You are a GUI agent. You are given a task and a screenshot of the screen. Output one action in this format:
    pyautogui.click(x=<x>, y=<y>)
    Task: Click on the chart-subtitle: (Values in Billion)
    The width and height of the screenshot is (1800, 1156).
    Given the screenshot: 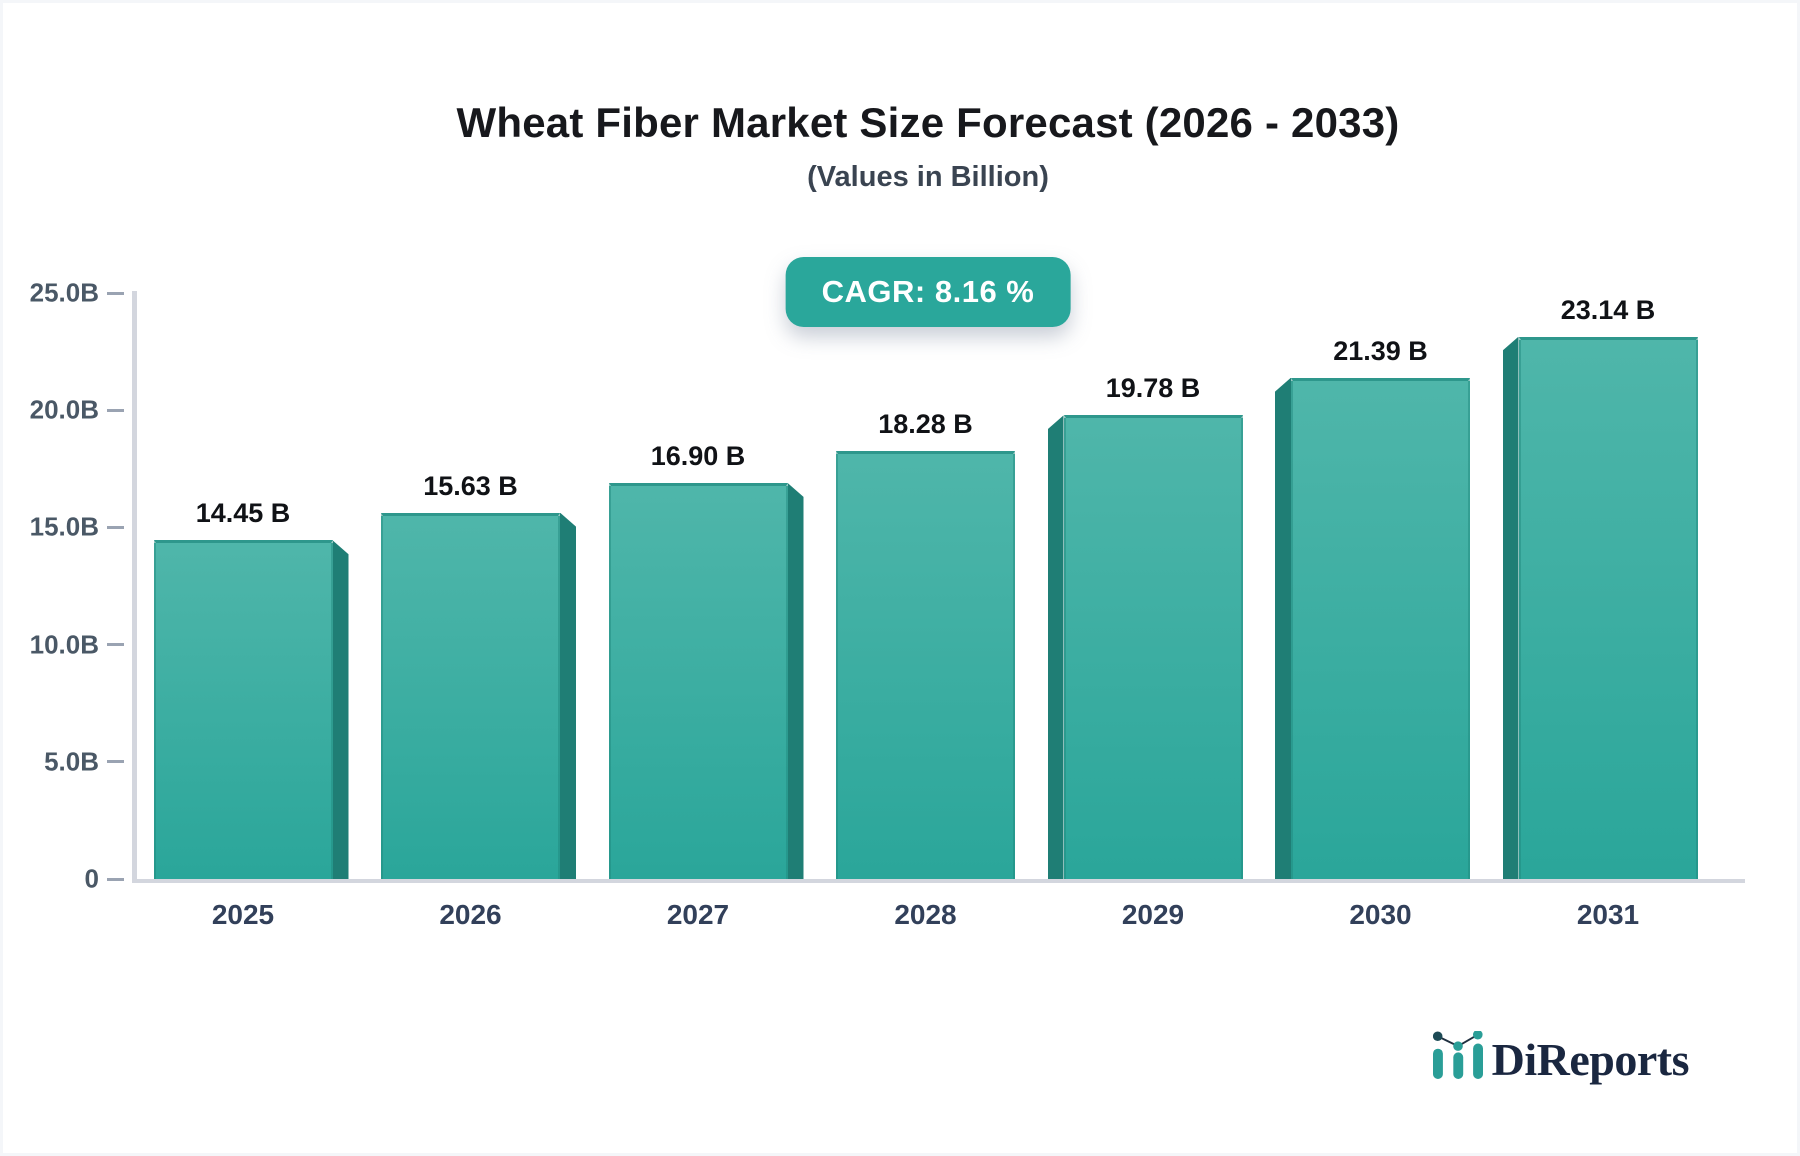 What is the action you would take?
    pyautogui.click(x=928, y=177)
    